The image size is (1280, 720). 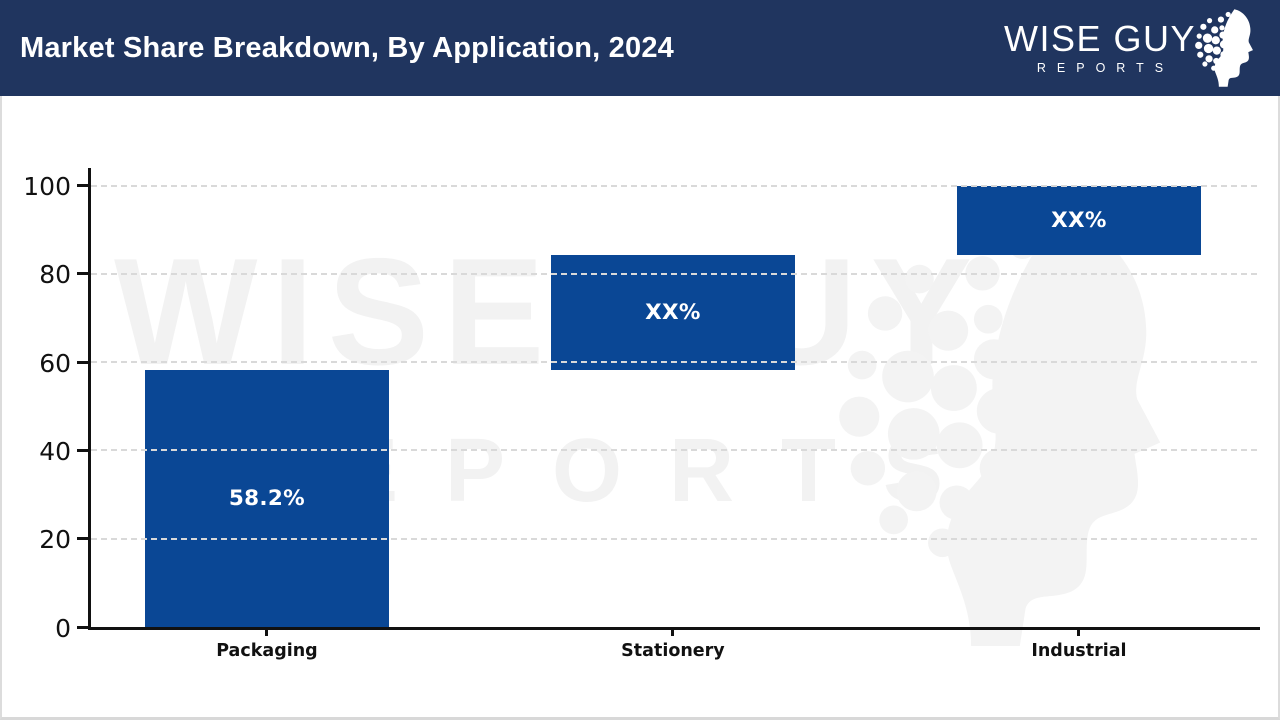 I want to click on bar-value-label: 58.2%, so click(x=266, y=499).